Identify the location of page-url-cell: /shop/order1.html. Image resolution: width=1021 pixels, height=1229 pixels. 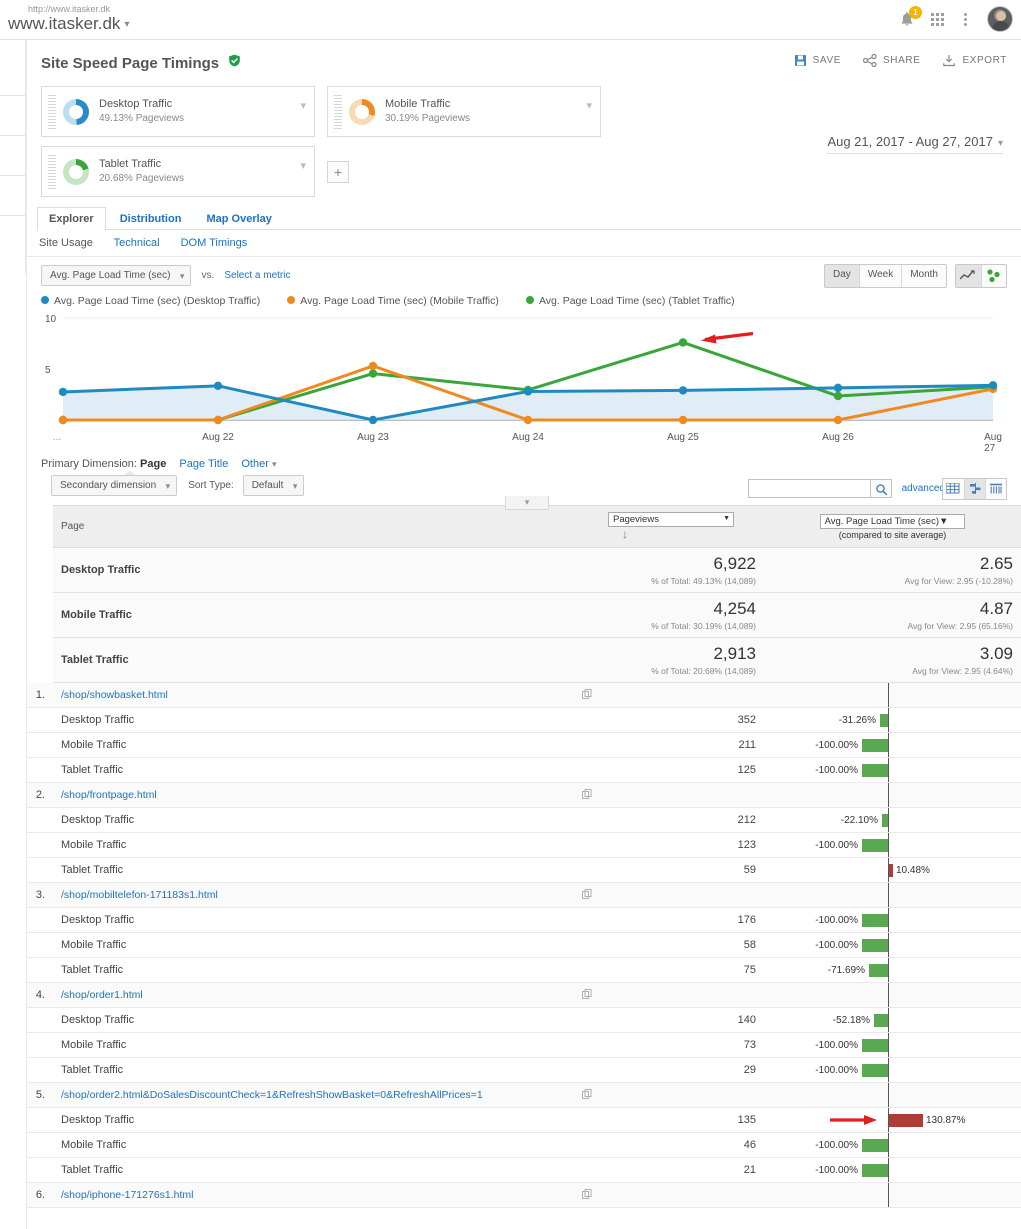
(326, 995).